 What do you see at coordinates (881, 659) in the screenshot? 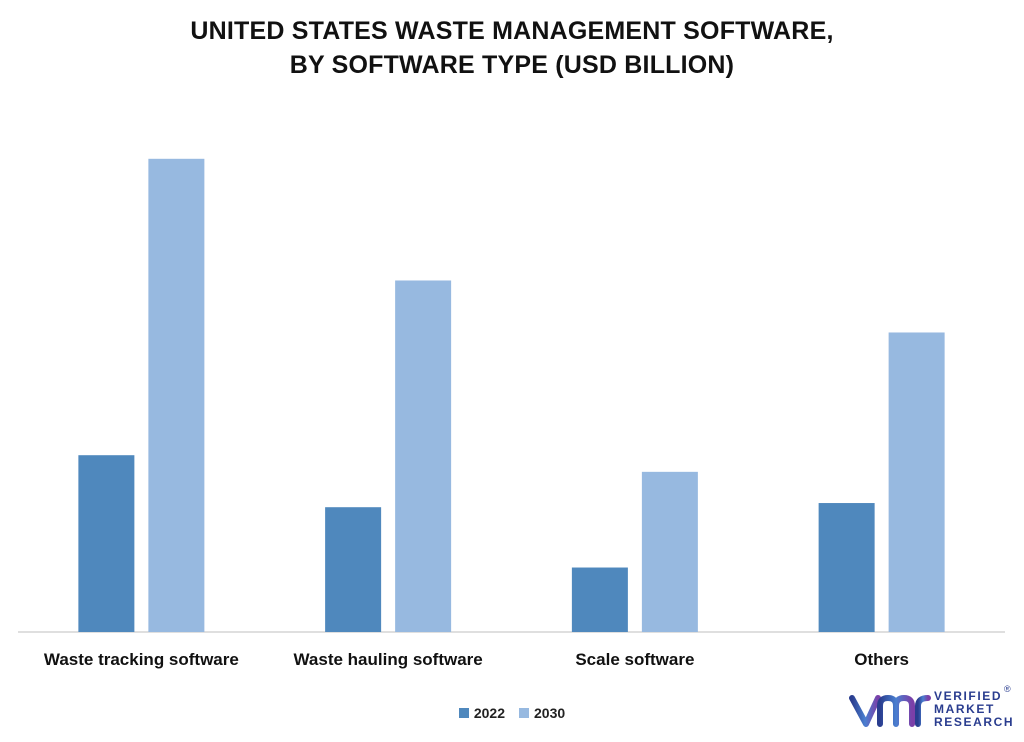
I see `x-tick-label-3: Others` at bounding box center [881, 659].